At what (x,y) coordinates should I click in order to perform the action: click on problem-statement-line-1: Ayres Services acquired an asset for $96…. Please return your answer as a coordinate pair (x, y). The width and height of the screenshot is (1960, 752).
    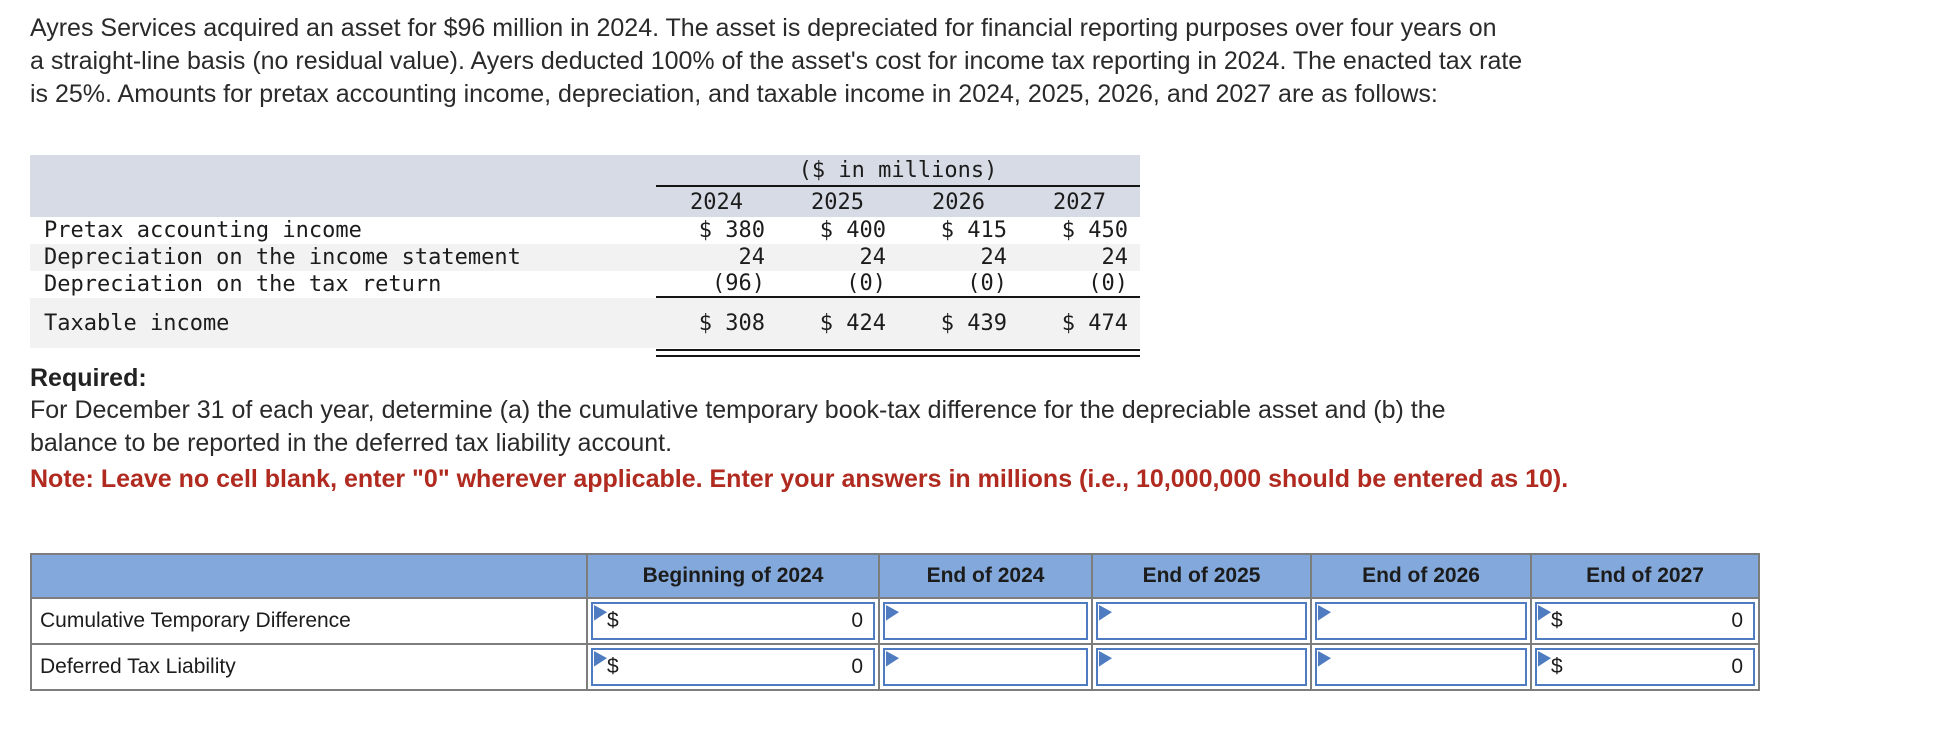
    Looking at the image, I should click on (763, 28).